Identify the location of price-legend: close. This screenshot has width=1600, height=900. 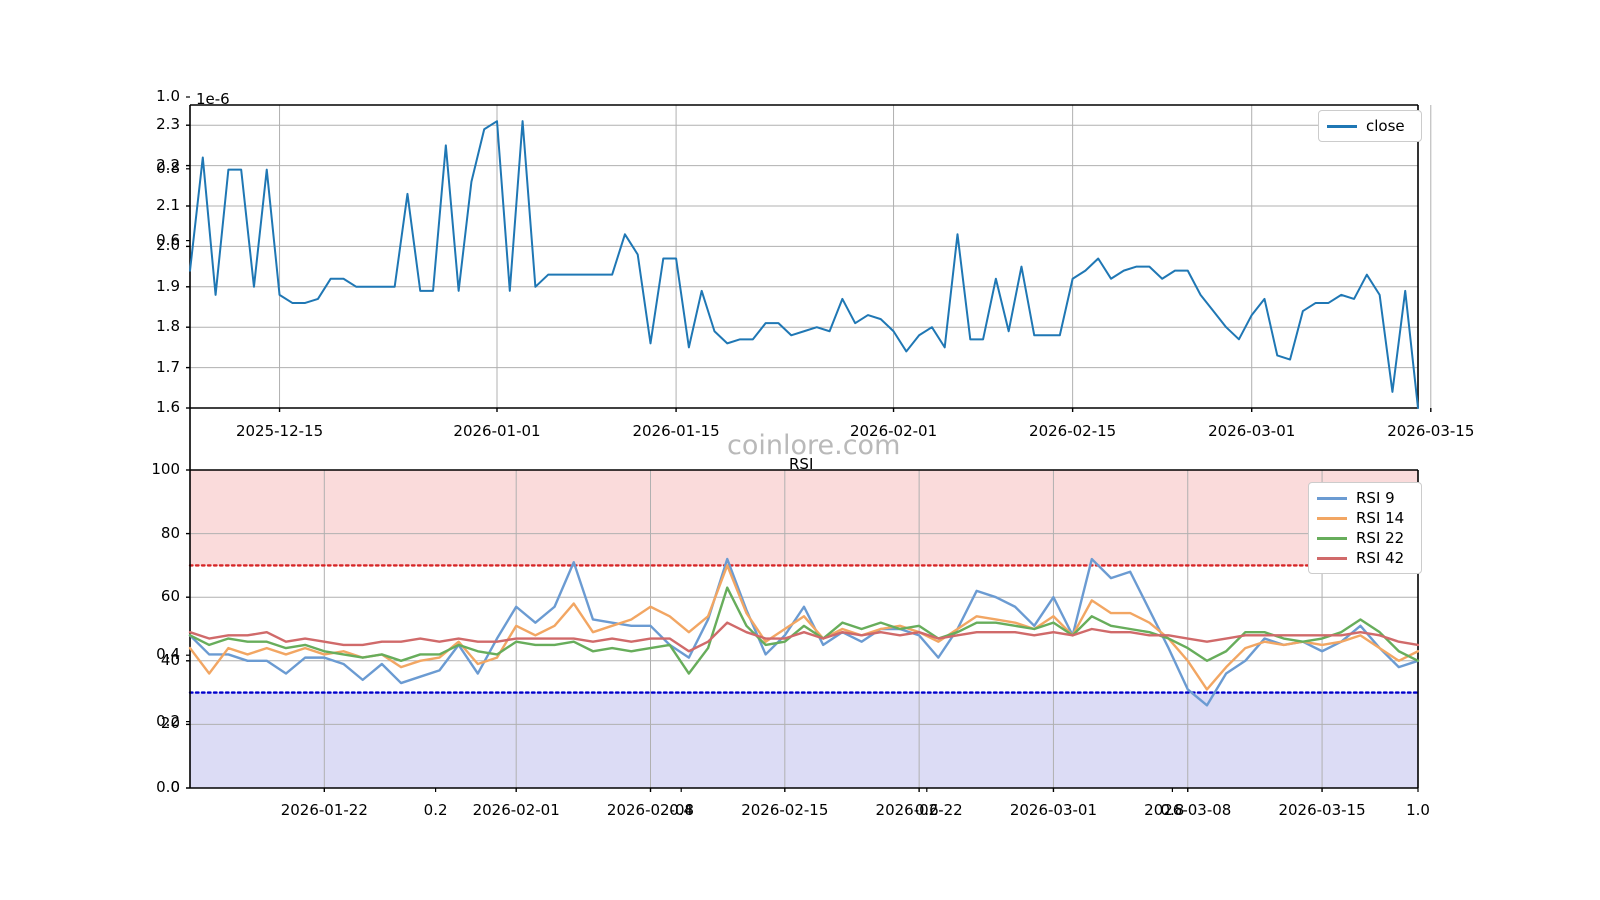
(1370, 126).